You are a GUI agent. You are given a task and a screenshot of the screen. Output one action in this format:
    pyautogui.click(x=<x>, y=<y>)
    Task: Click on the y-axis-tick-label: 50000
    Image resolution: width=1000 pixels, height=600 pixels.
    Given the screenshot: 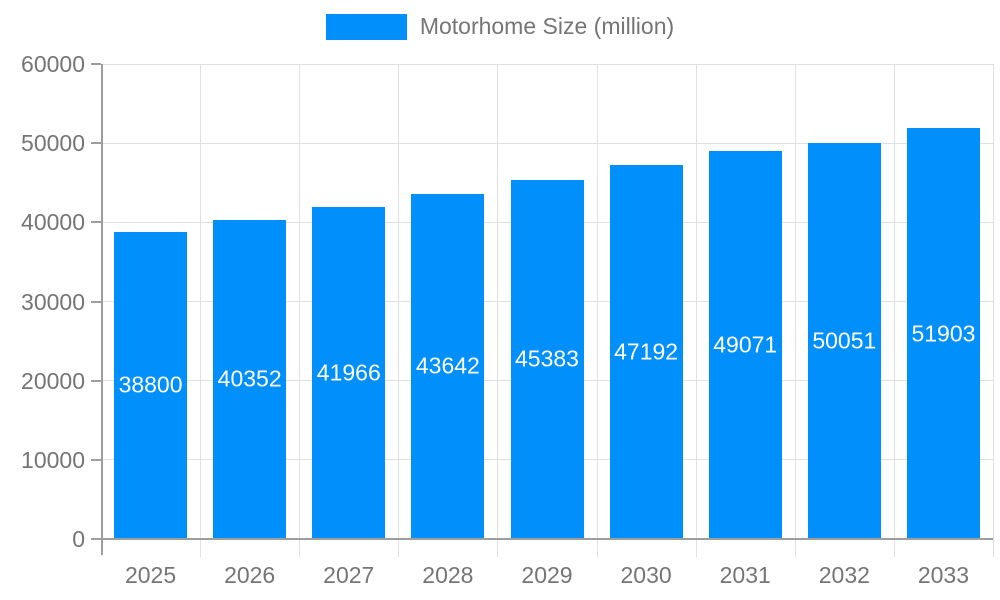 What is the action you would take?
    pyautogui.click(x=53, y=143)
    